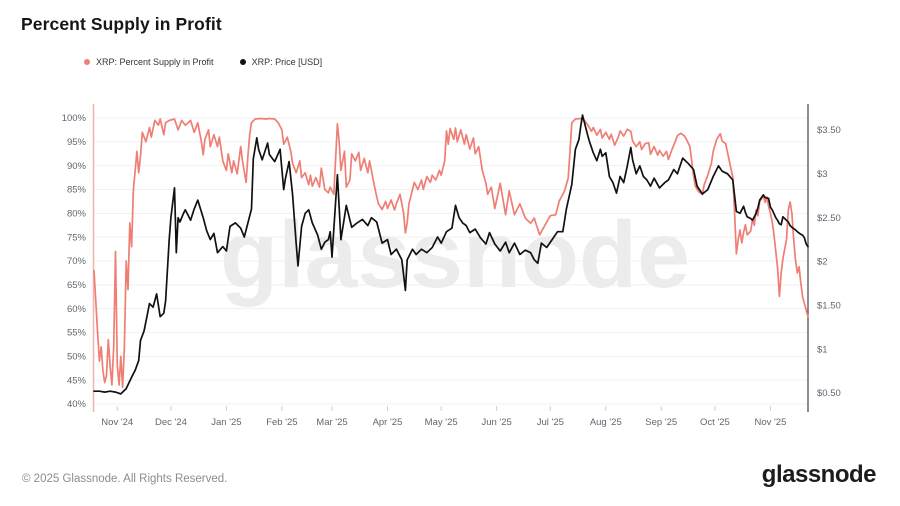 This screenshot has height=506, width=900. Describe the element at coordinates (117, 422) in the screenshot. I see `x-axis-month-label: Nov '24` at that location.